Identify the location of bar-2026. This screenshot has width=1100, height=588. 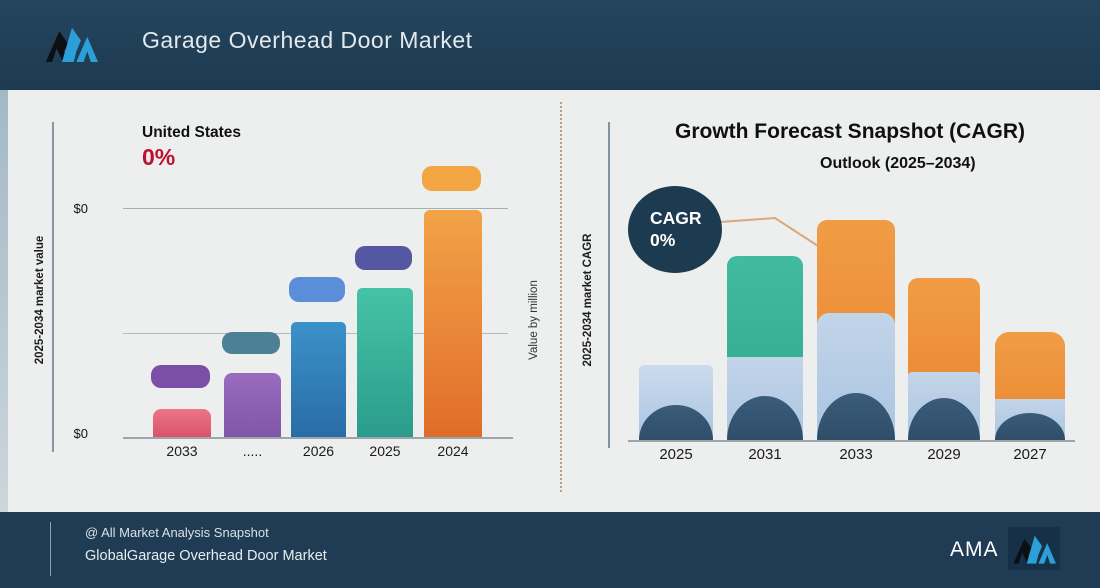
(318, 379).